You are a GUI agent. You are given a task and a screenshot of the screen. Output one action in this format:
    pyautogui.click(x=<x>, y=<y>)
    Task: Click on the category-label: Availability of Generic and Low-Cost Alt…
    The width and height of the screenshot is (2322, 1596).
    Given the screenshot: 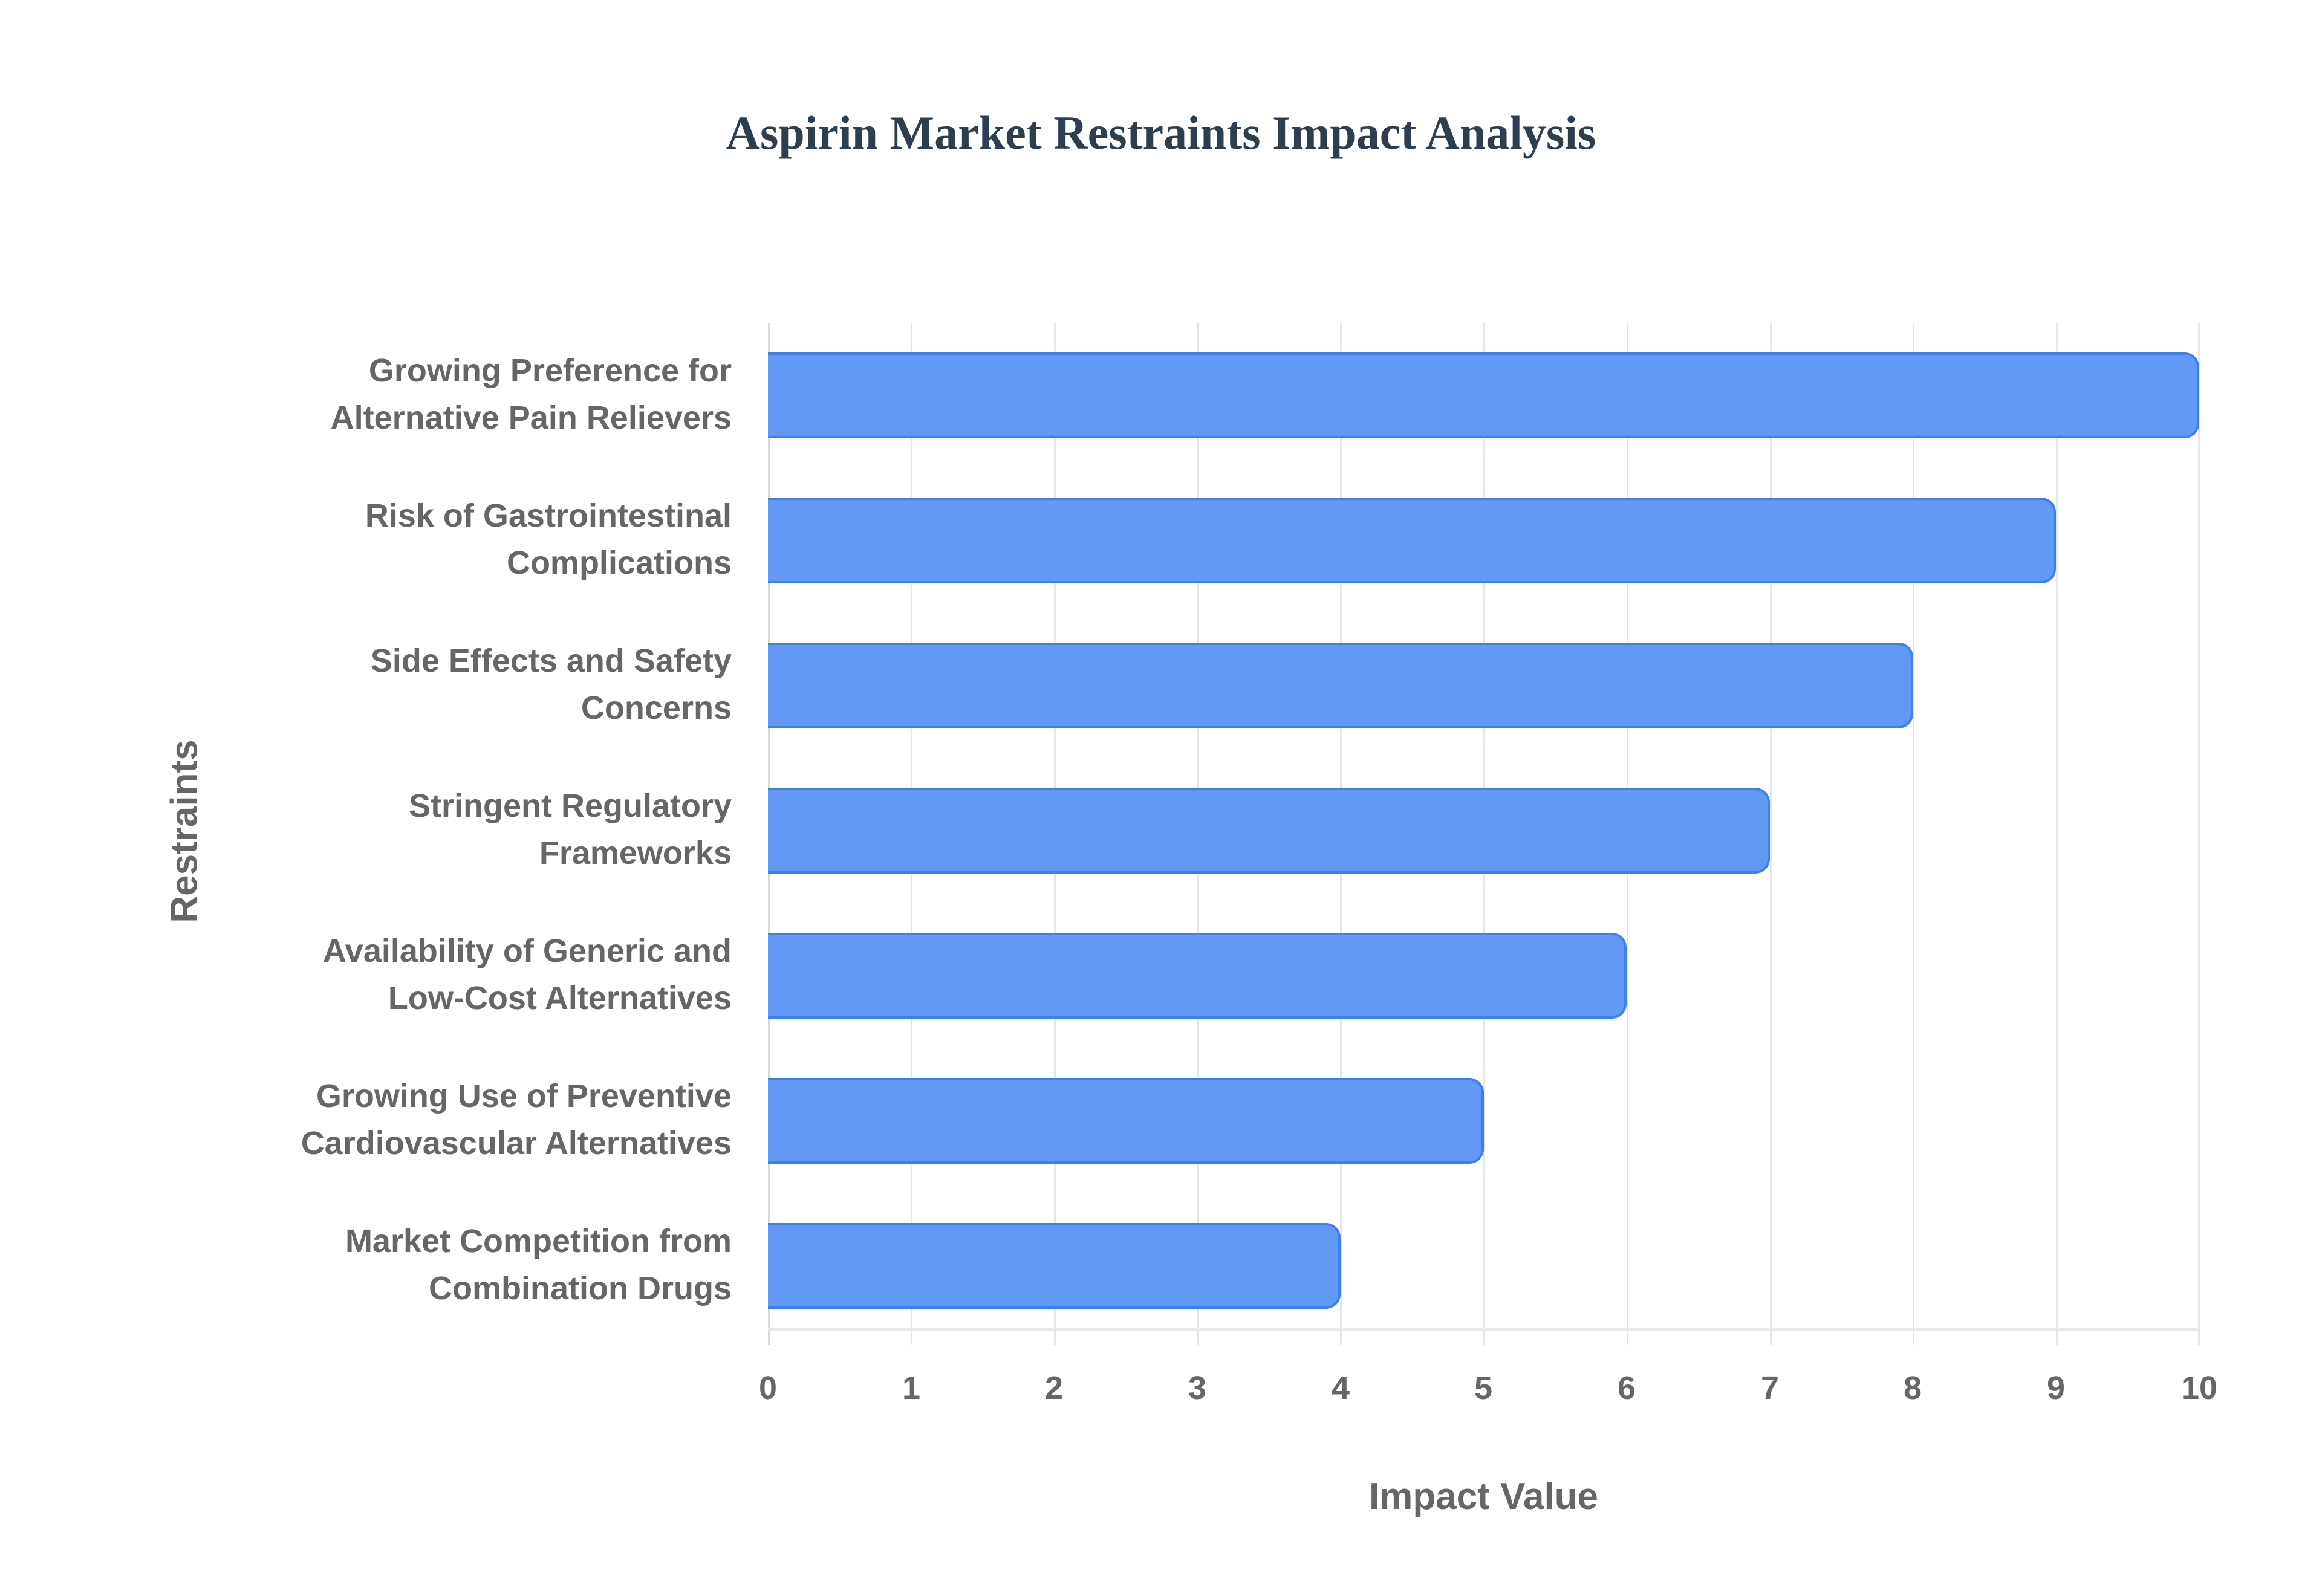 What is the action you would take?
    pyautogui.click(x=459, y=974)
    